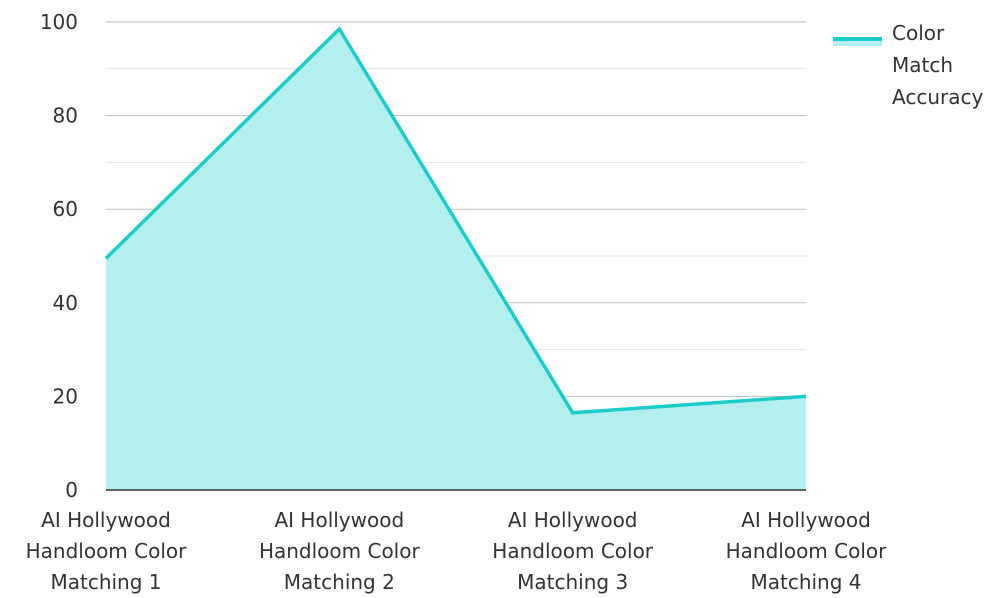 The width and height of the screenshot is (997, 598). What do you see at coordinates (107, 551) in the screenshot?
I see `x-tick-label: AI Hollywood Handloom Color Matching 1` at bounding box center [107, 551].